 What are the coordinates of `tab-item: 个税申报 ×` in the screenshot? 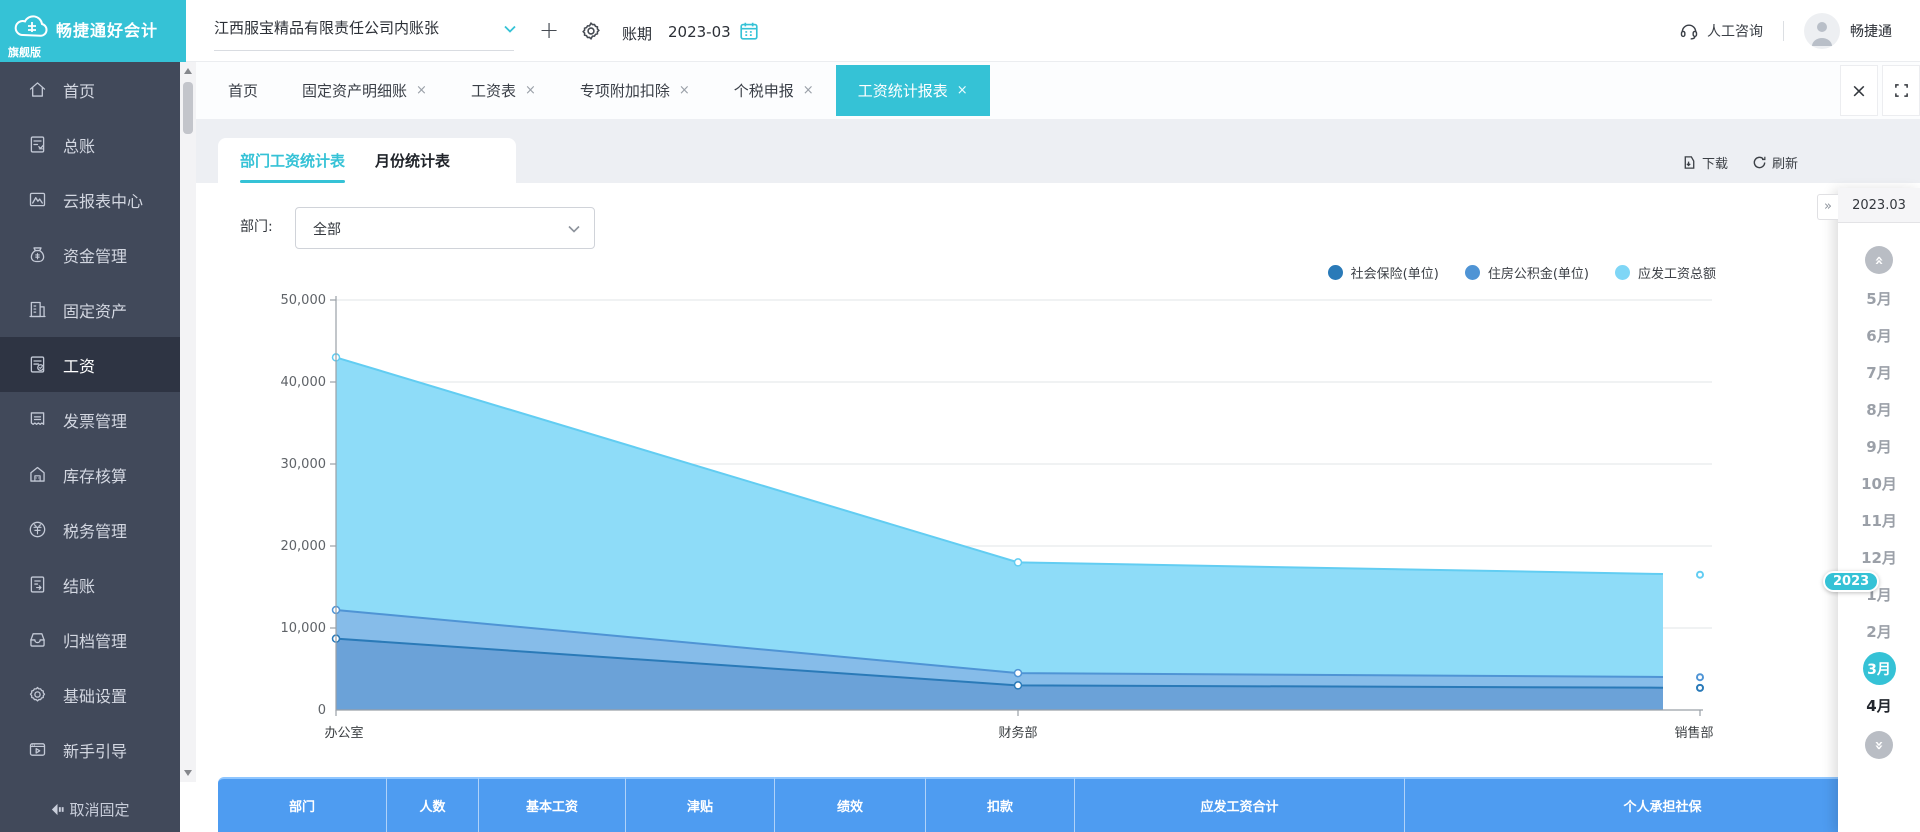 It's located at (774, 90).